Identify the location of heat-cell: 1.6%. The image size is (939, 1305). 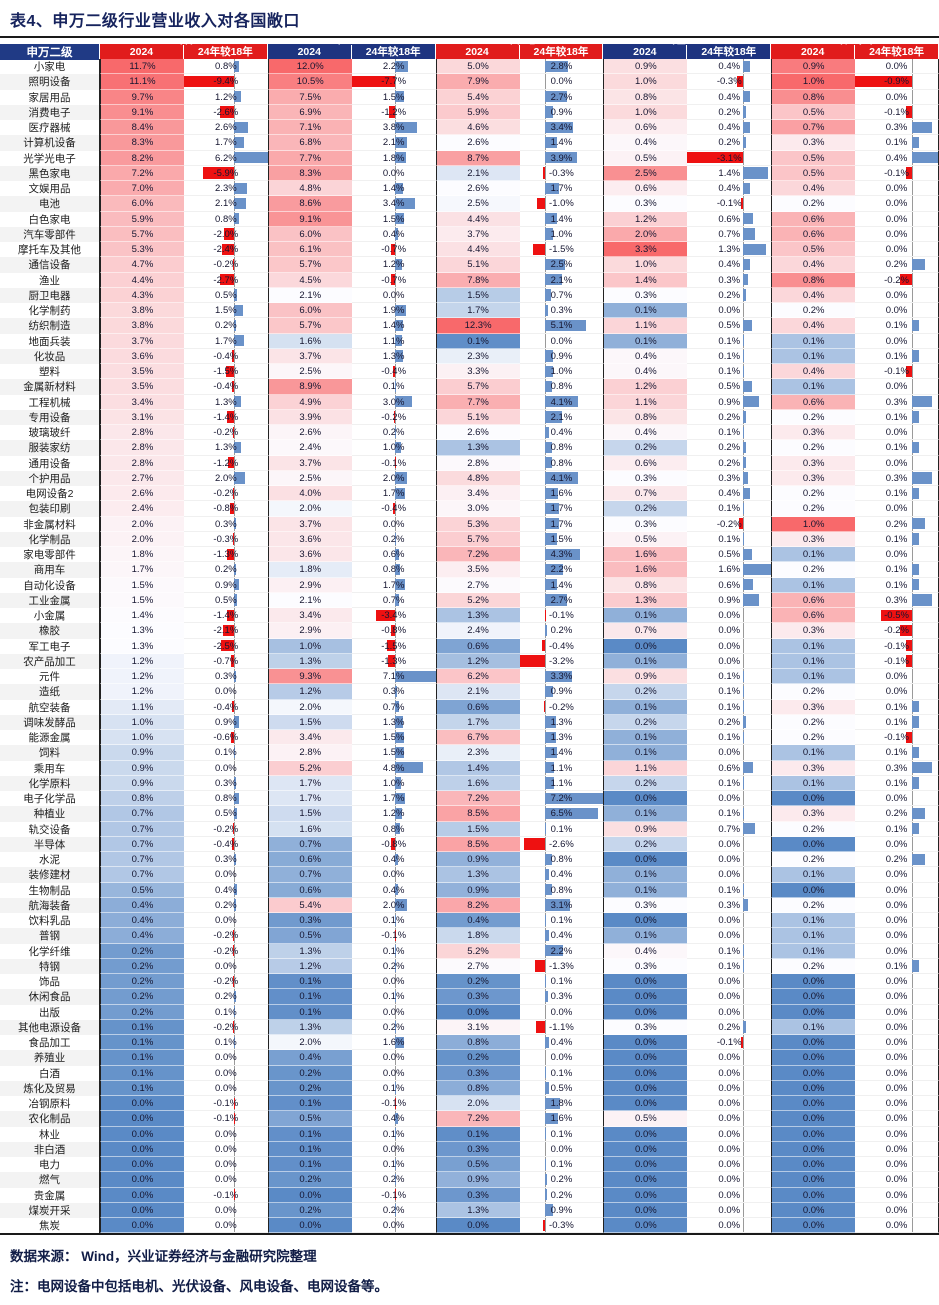
(645, 555).